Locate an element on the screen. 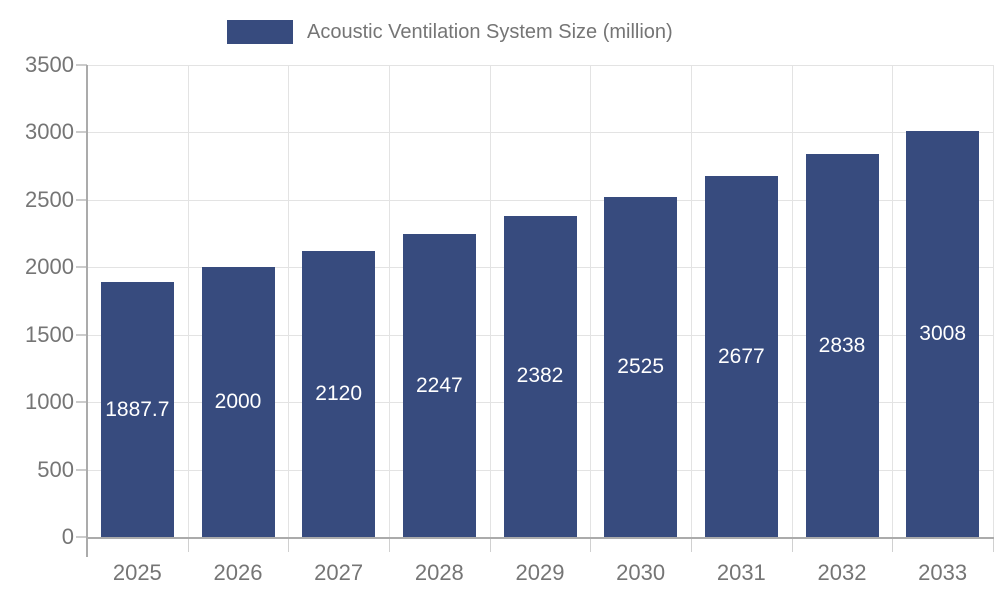  plot-border-right is located at coordinates (993, 301).